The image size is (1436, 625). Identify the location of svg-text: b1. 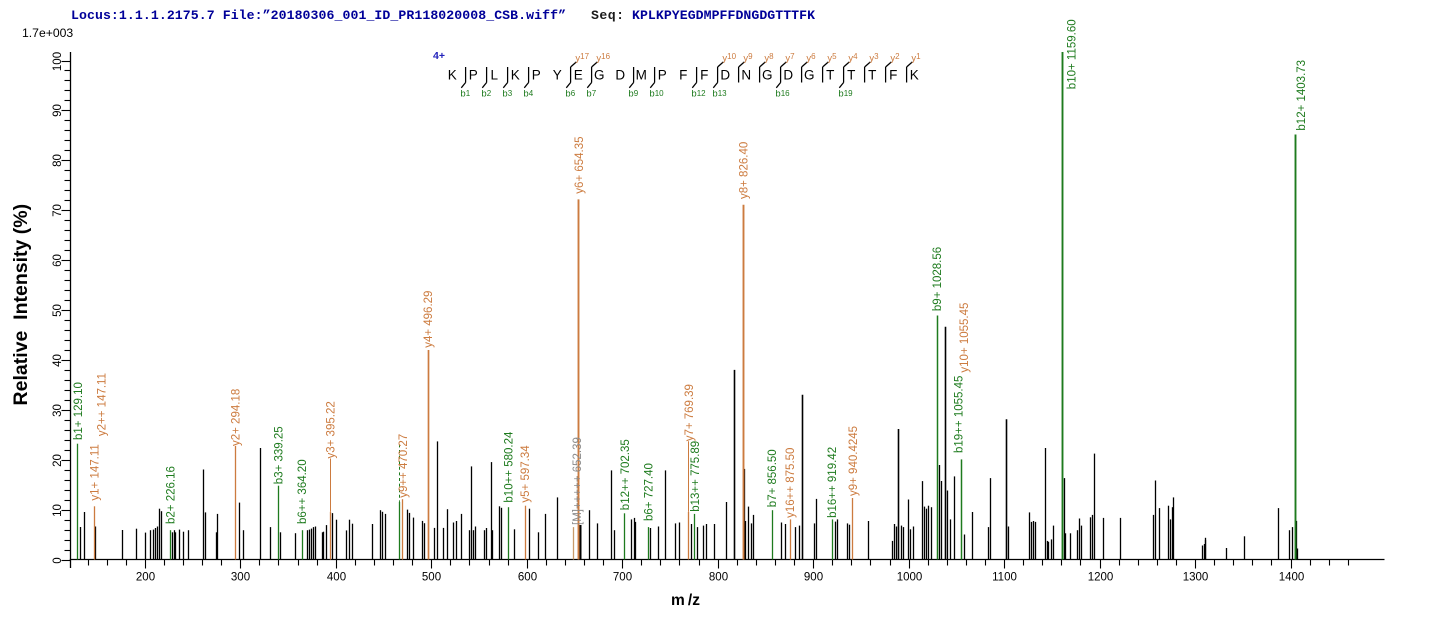
(465, 94).